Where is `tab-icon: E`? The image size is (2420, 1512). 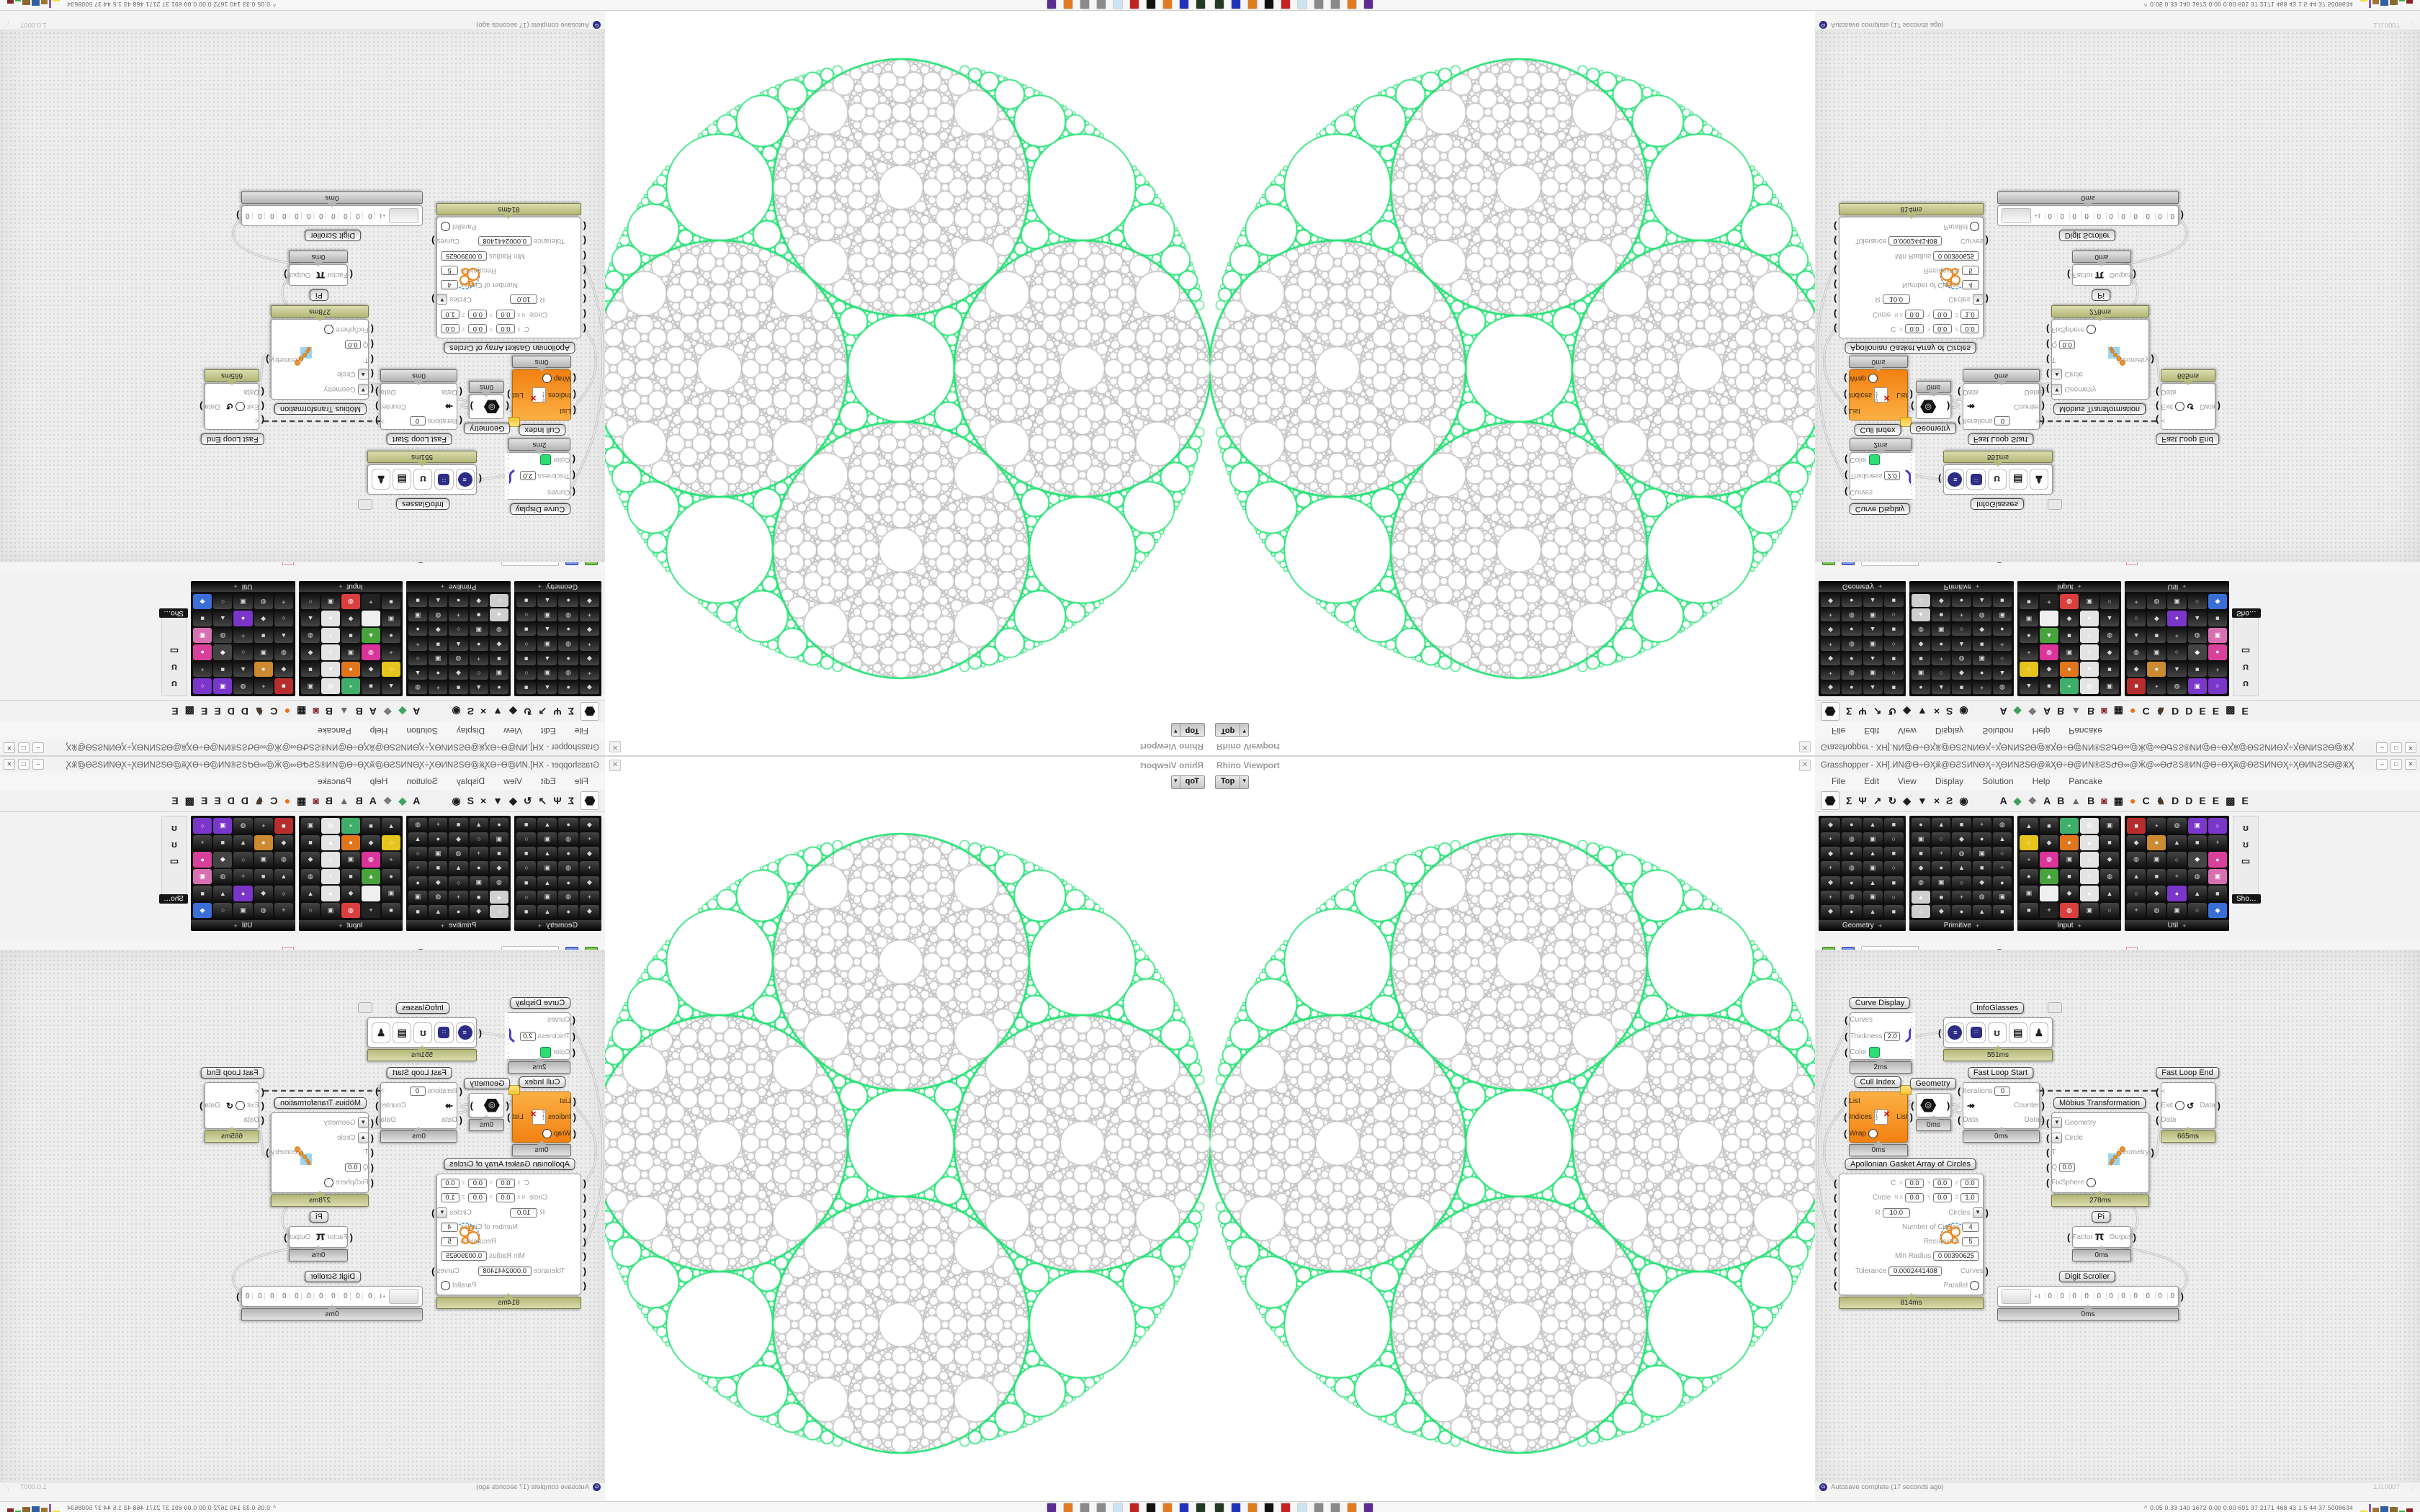 tab-icon: E is located at coordinates (175, 711).